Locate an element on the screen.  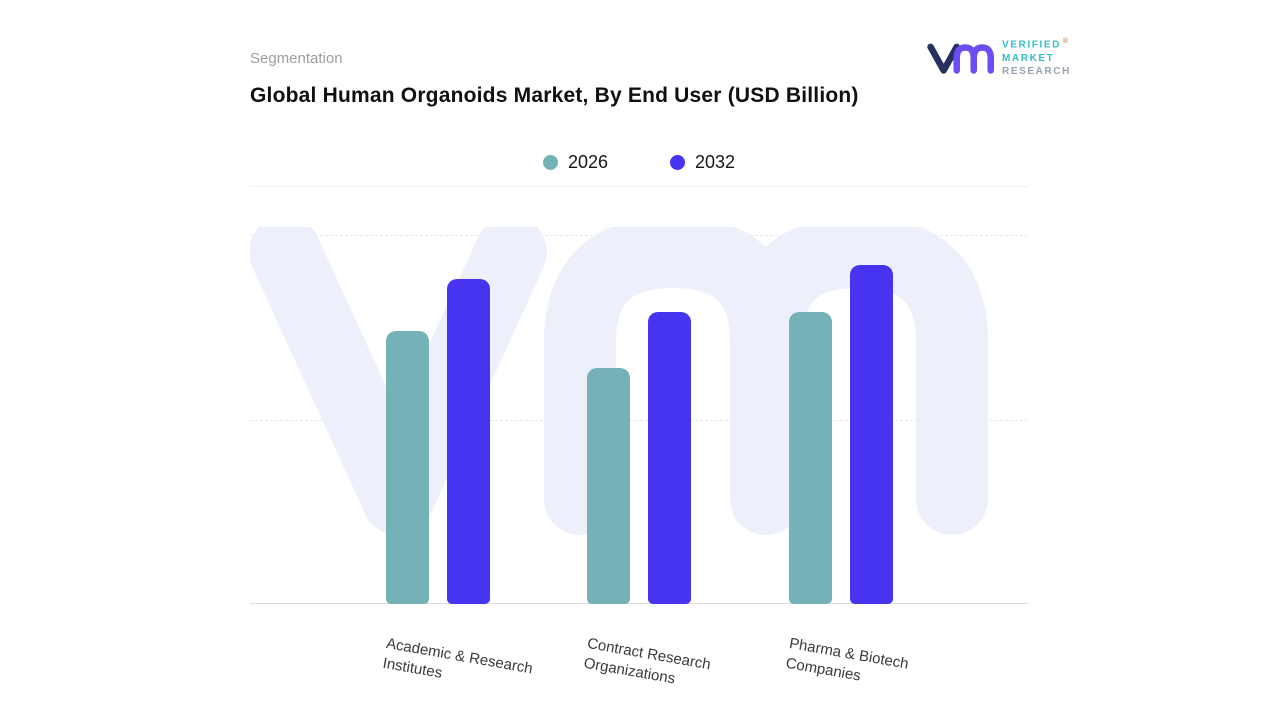
segmentation-label: Segmentation is located at coordinates (296, 58).